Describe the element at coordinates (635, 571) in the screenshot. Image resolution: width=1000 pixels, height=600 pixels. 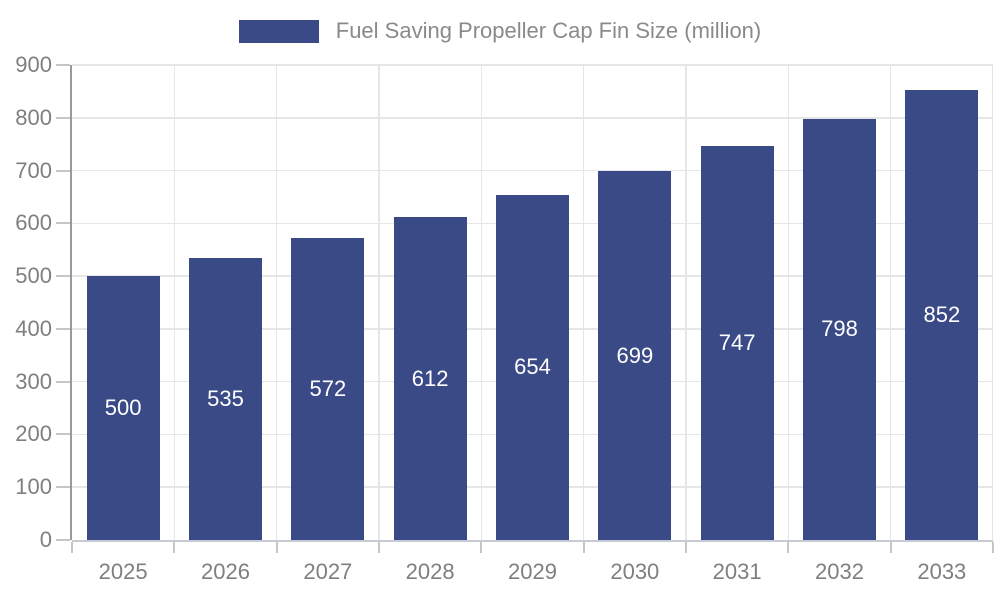
I see `x-axis-label: 2030` at that location.